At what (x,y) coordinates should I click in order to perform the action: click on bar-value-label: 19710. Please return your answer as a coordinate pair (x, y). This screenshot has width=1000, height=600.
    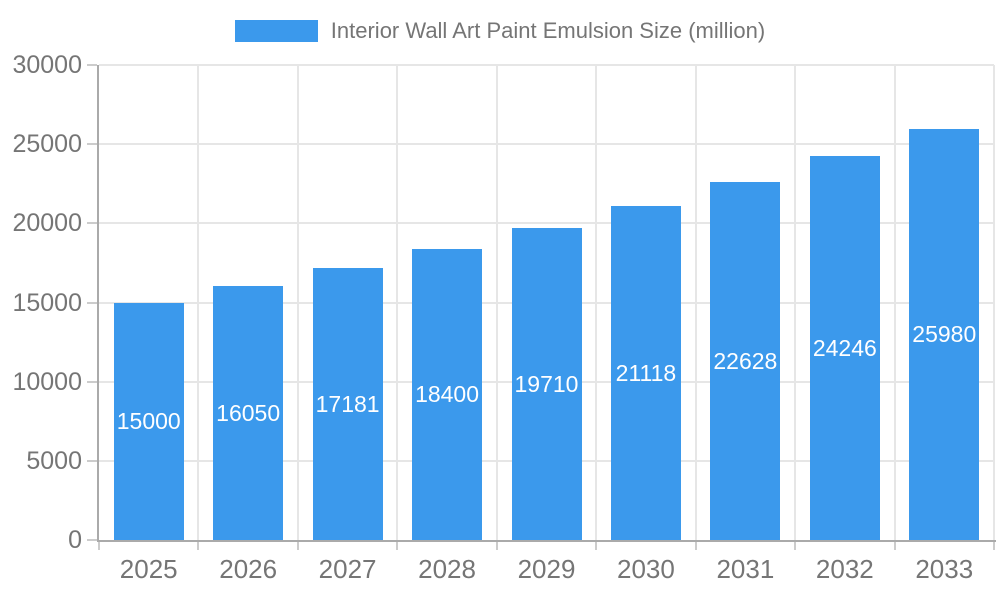
    Looking at the image, I should click on (546, 383).